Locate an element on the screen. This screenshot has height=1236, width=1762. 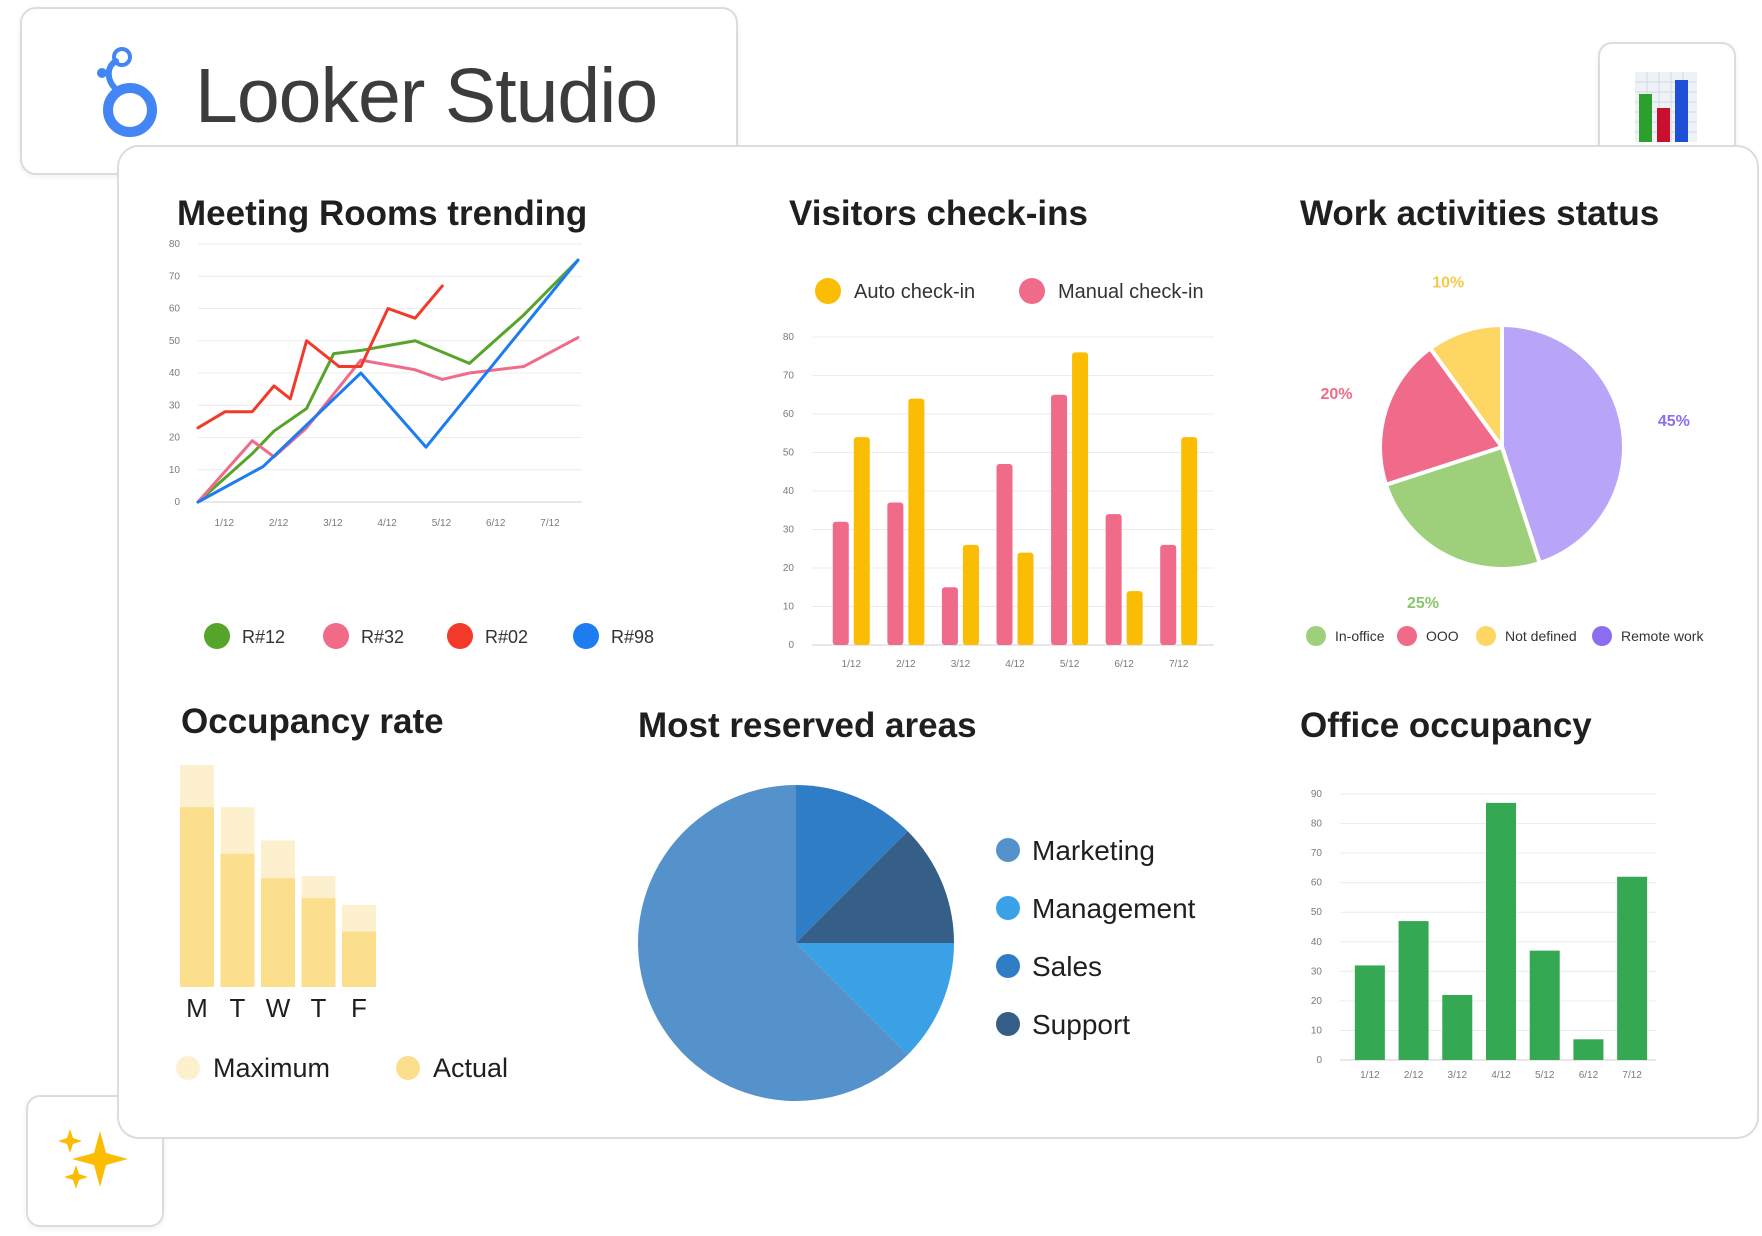
work-legend-swatch-ooo is located at coordinates (1407, 636).